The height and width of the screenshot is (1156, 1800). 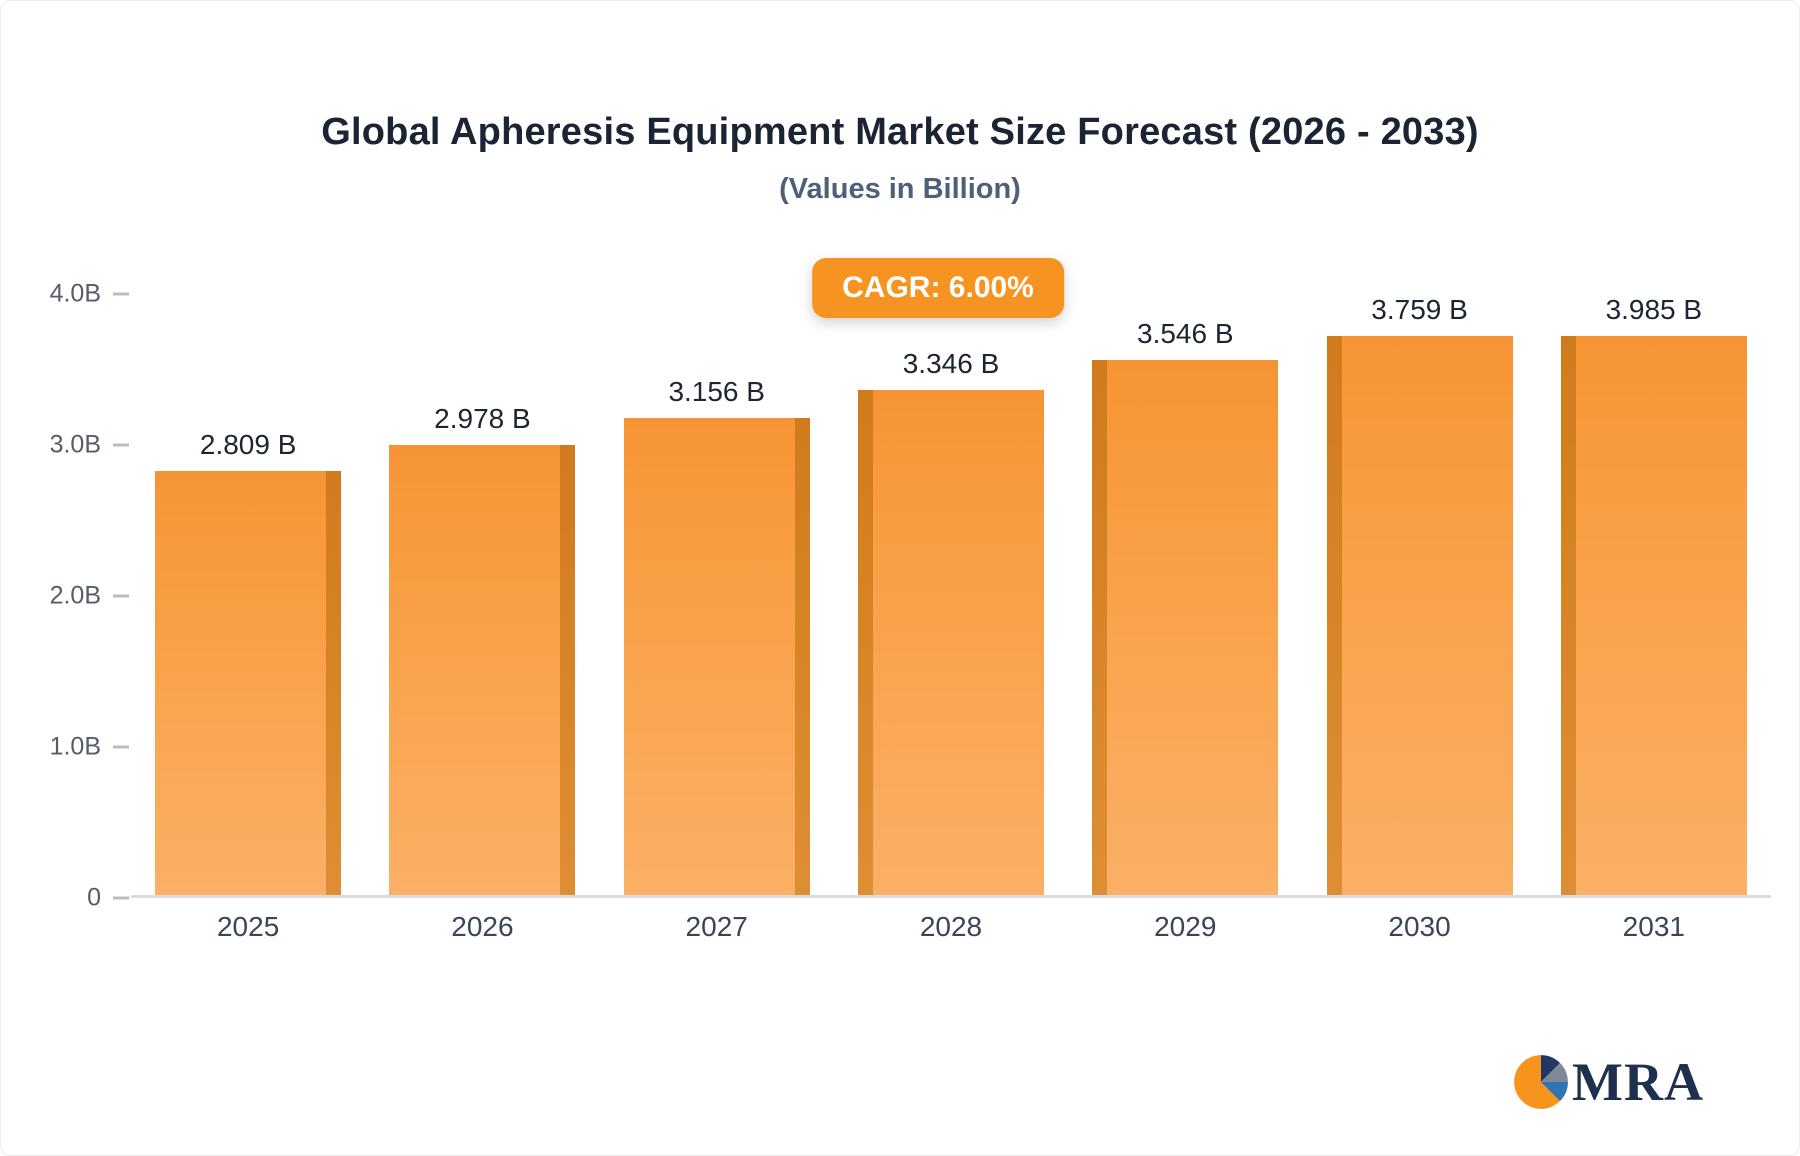 I want to click on y-tick-3.0B: 3.0B, so click(x=89, y=445).